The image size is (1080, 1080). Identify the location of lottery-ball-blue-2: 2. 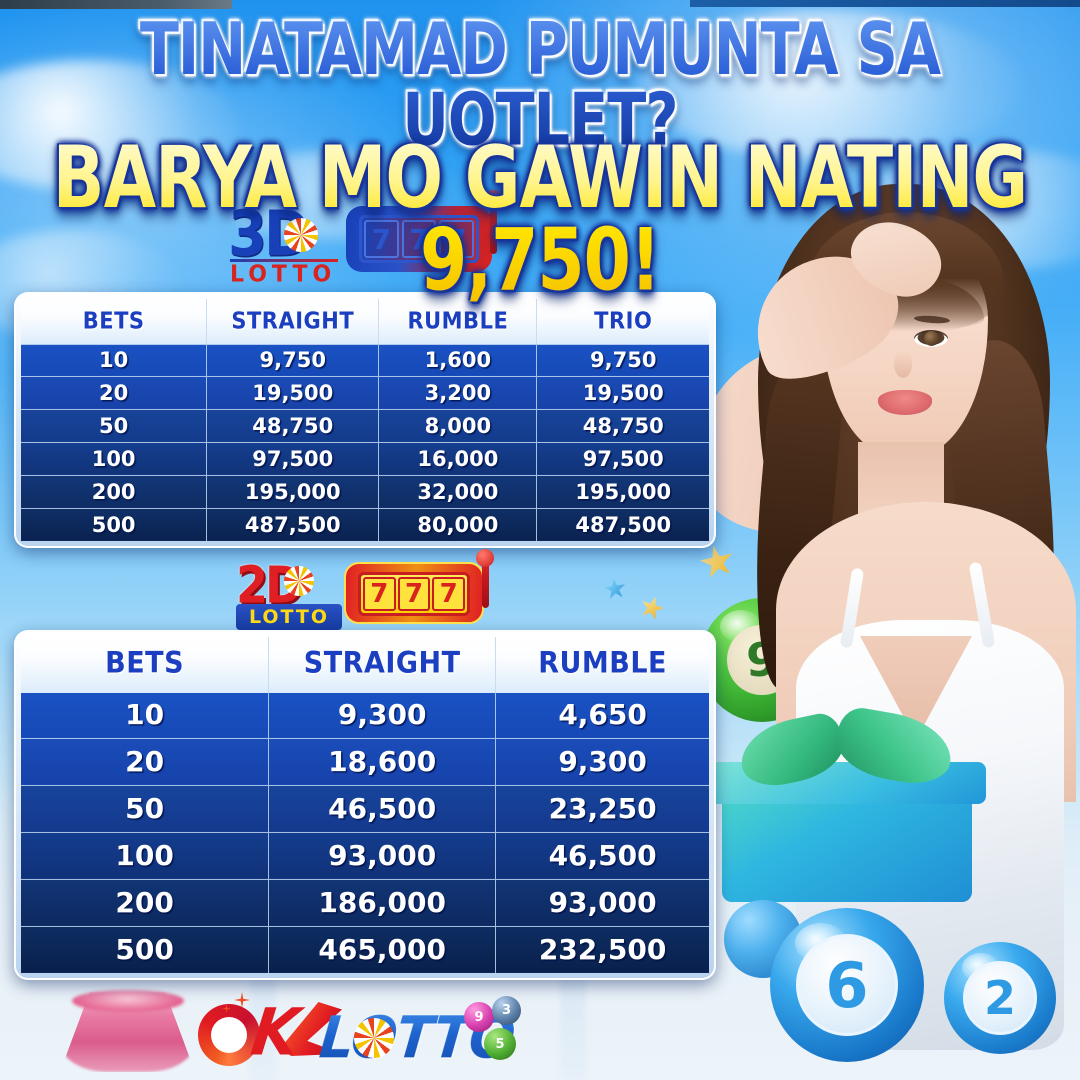
(1000, 998).